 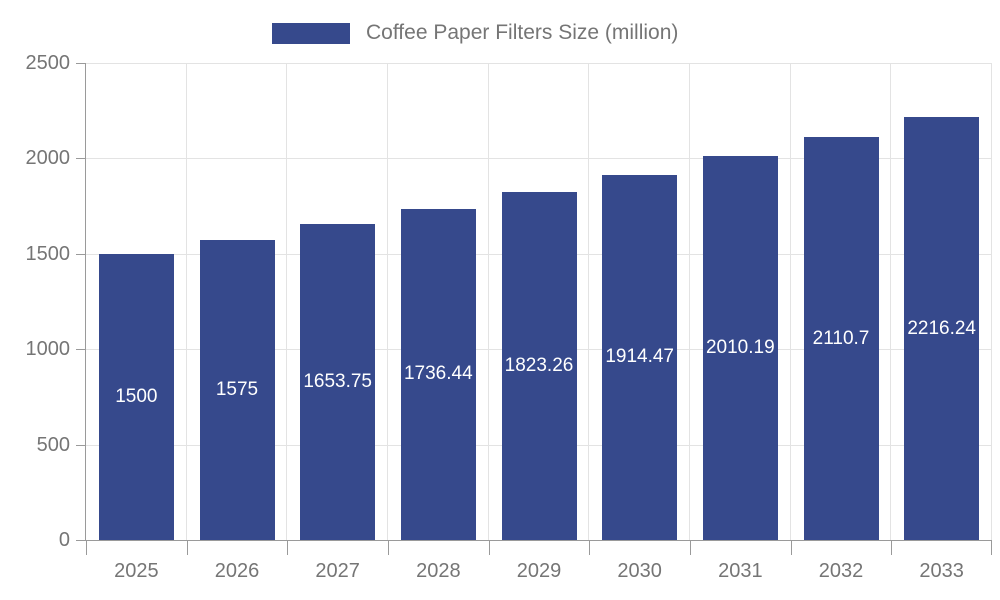 I want to click on bar-2028: 1736.44, so click(x=438, y=374).